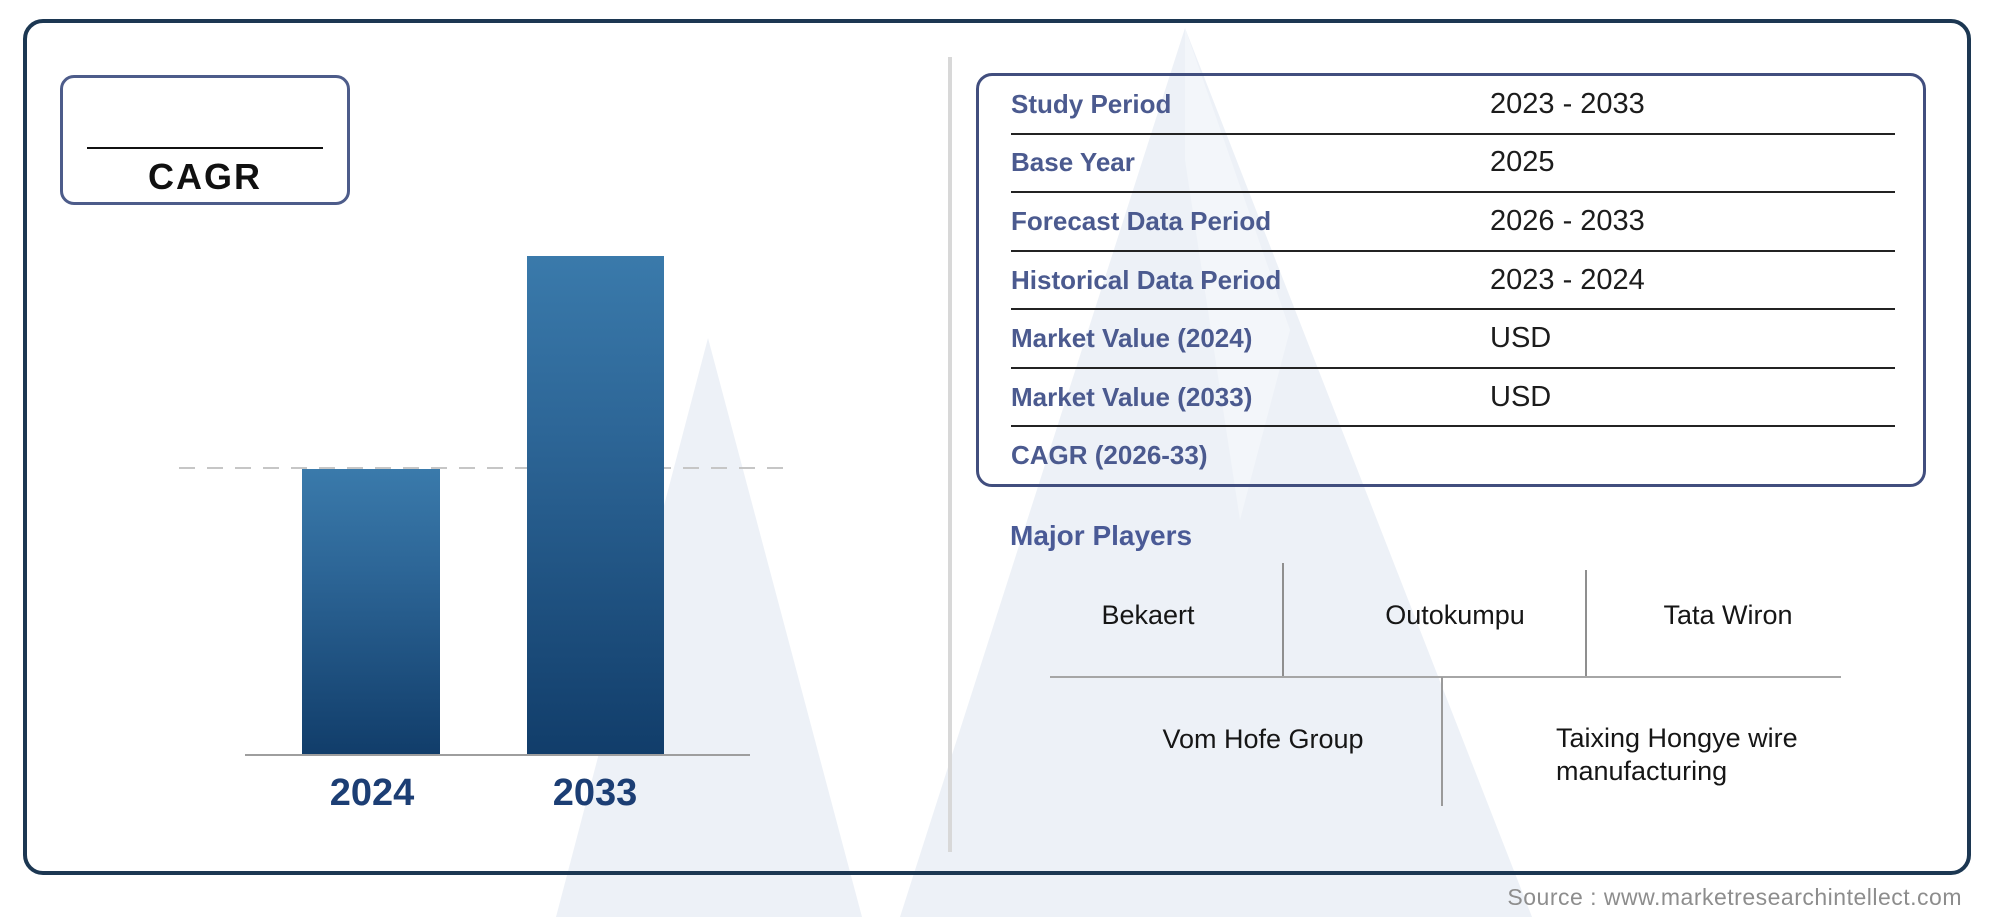 The width and height of the screenshot is (2000, 917). What do you see at coordinates (1148, 615) in the screenshot?
I see `player-bekaert: Bekaert` at bounding box center [1148, 615].